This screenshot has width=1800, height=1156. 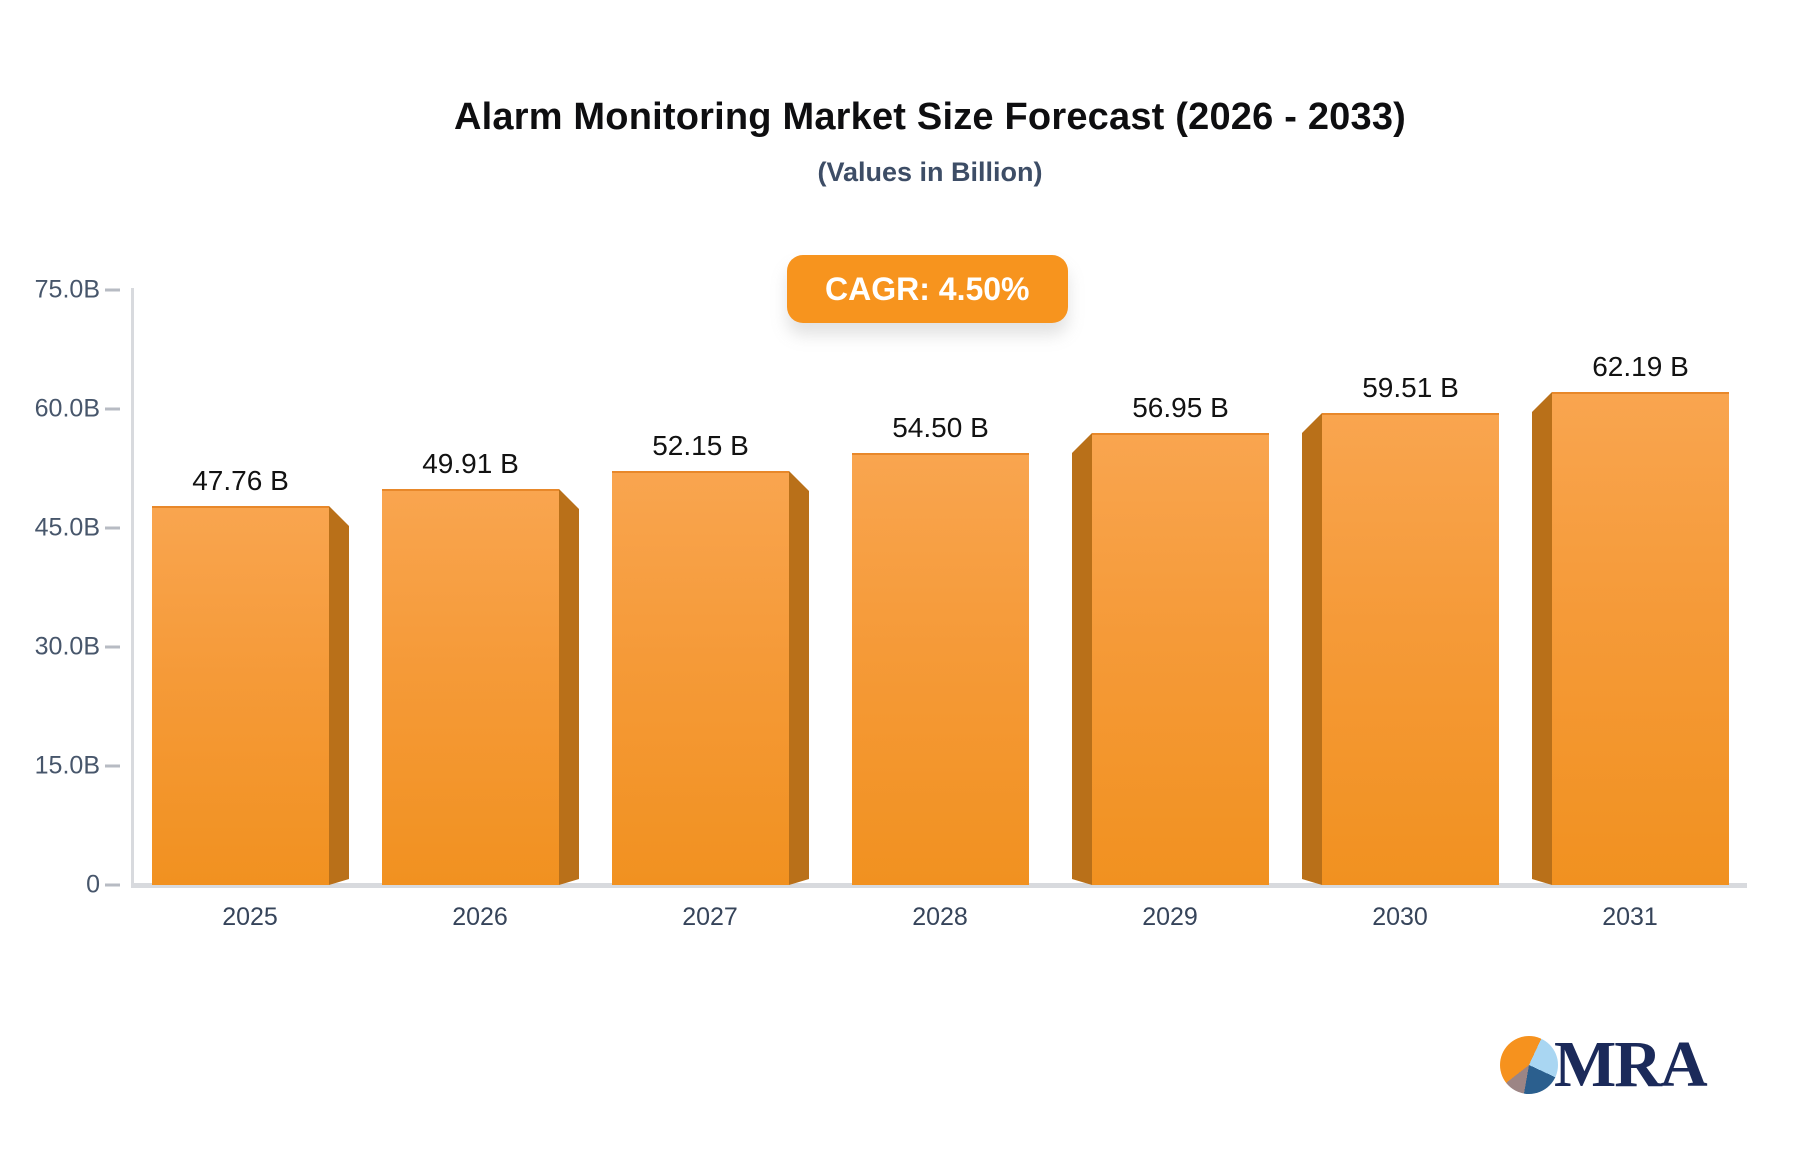 I want to click on bar-2026, so click(x=480, y=687).